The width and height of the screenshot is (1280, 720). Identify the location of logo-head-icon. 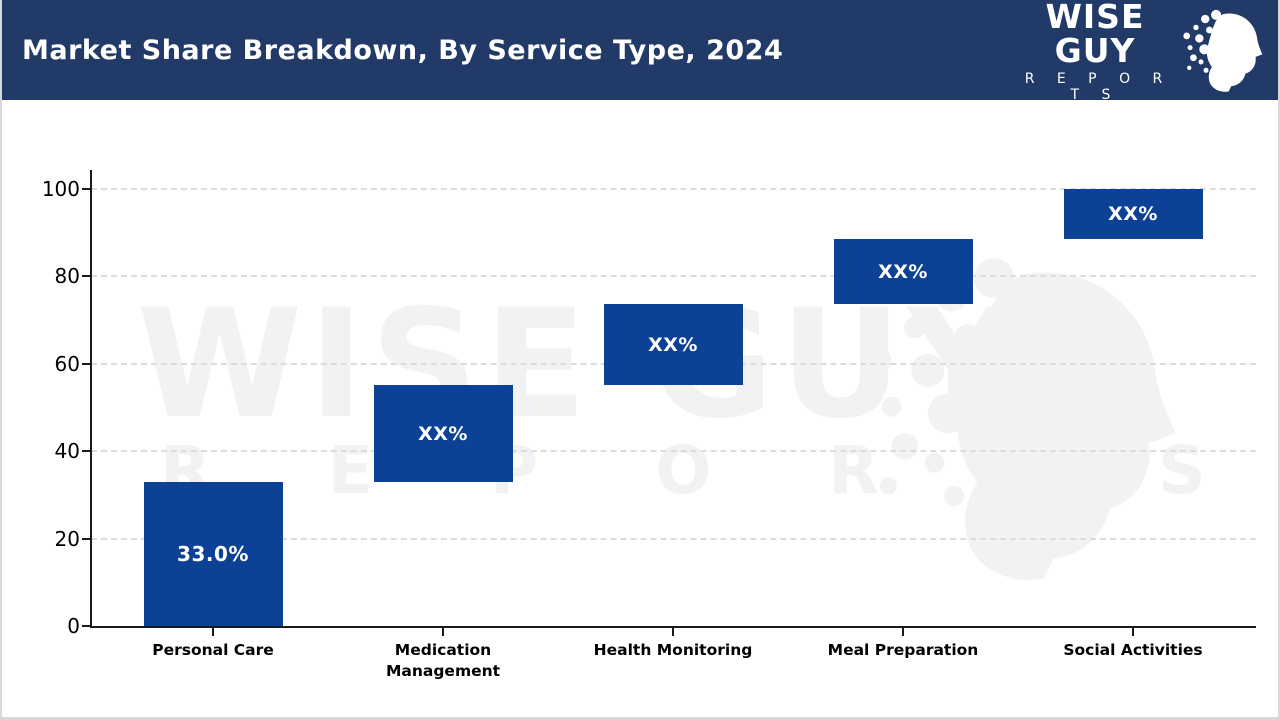
(1223, 50).